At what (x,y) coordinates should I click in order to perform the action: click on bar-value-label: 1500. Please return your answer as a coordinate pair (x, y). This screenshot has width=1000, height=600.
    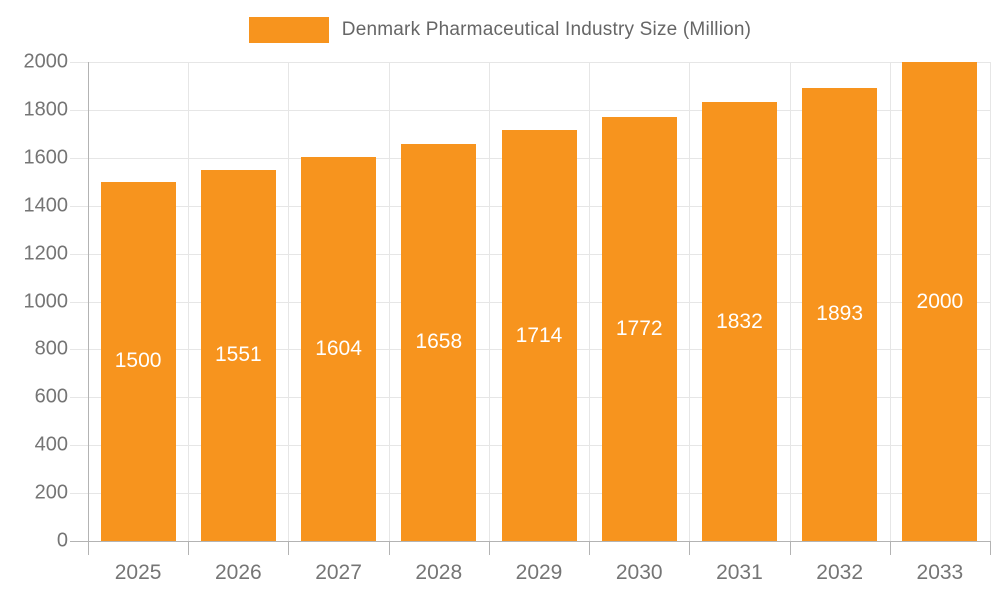
    Looking at the image, I should click on (138, 361).